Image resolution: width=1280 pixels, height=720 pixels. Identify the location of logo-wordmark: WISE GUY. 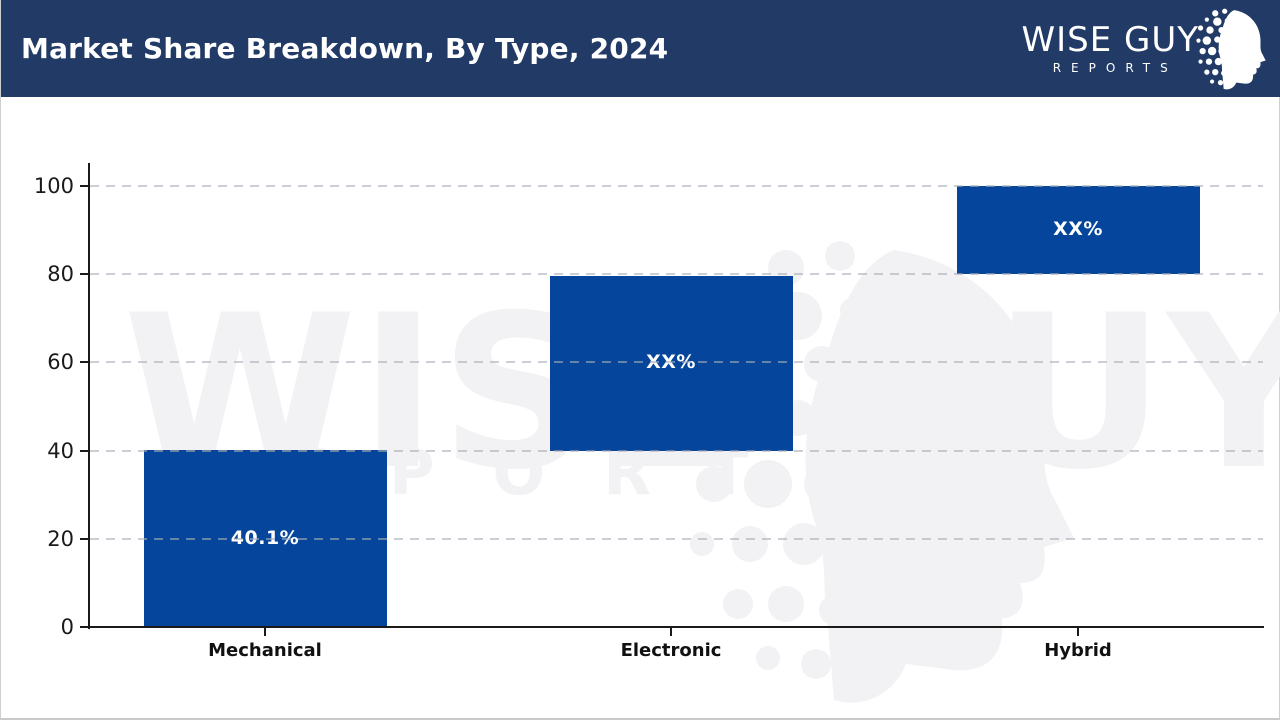
(1110, 40).